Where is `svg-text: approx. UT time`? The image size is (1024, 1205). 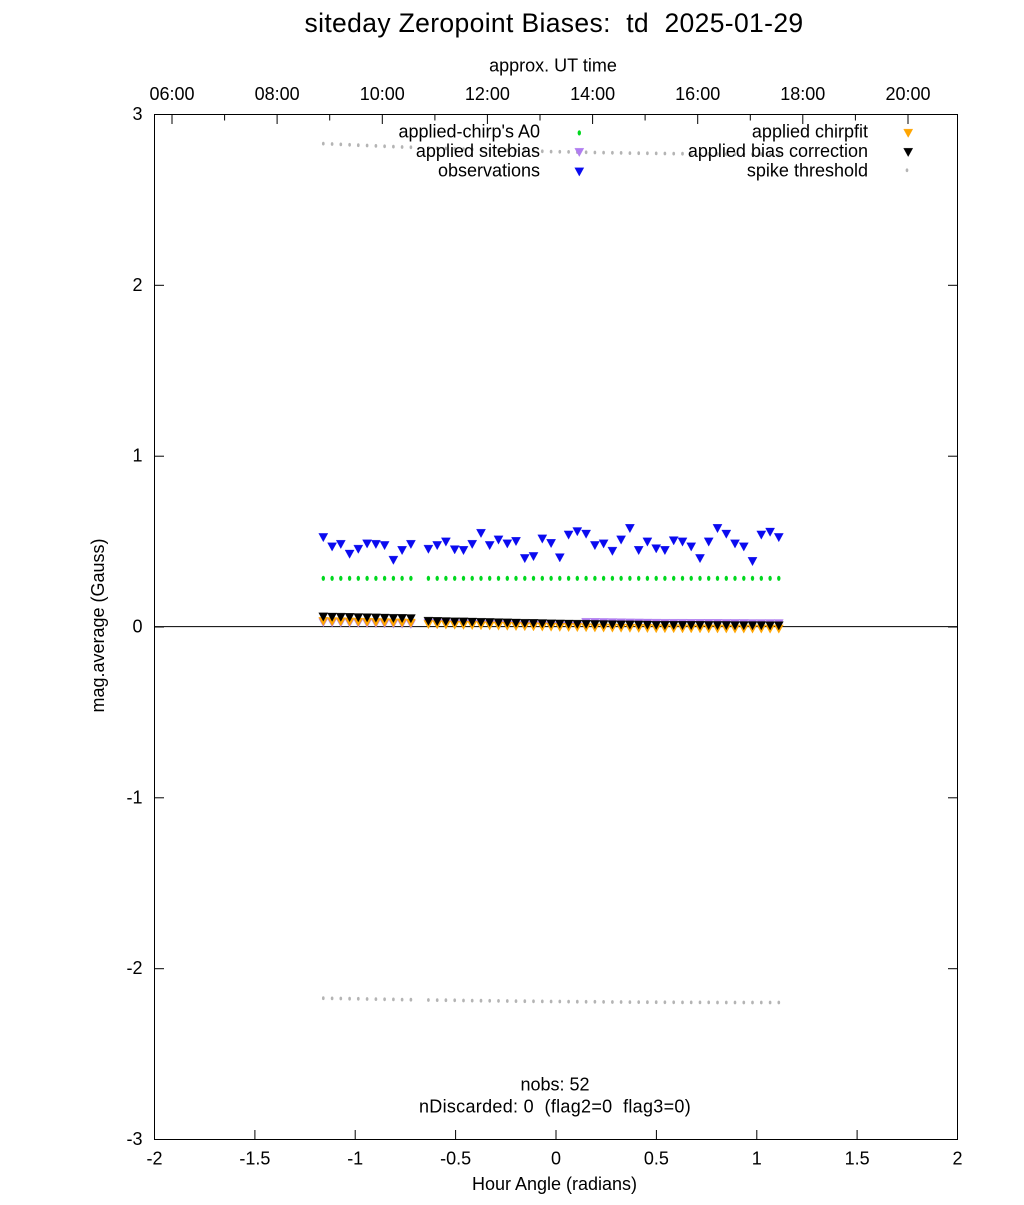
svg-text: approx. UT time is located at coordinates (553, 66).